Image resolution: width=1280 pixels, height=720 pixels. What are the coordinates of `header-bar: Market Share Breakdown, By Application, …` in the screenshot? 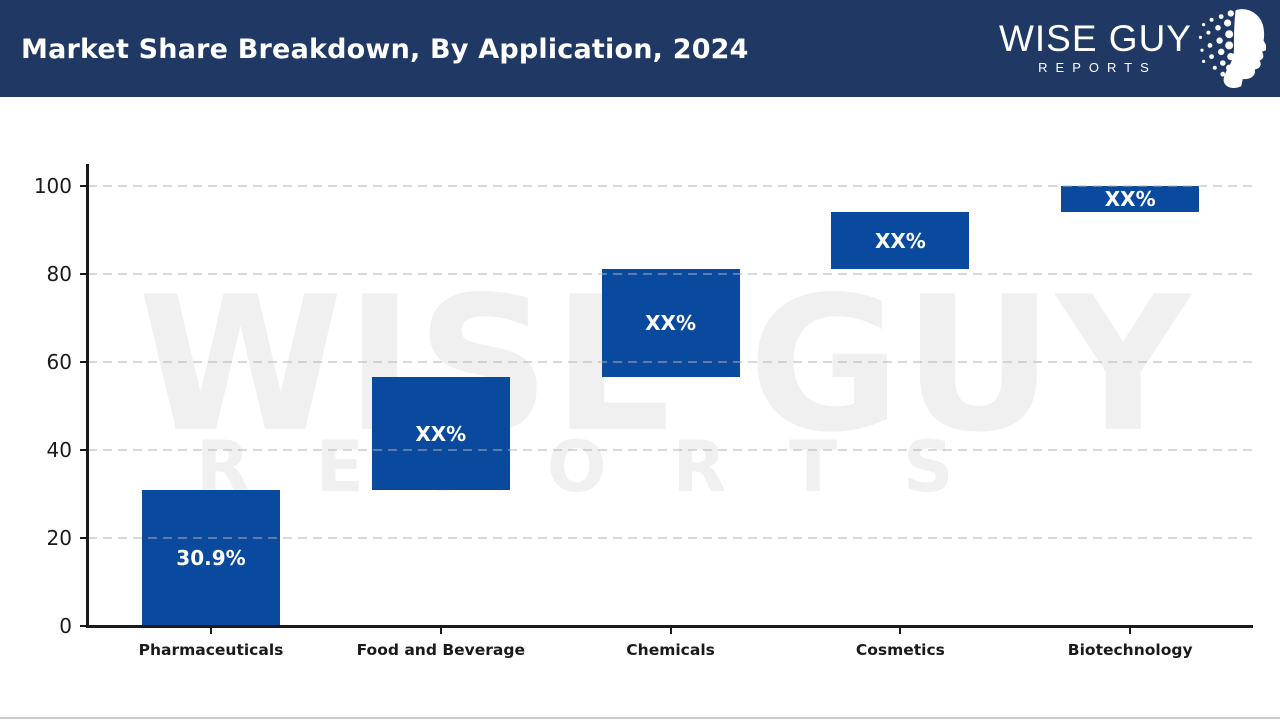 It's located at (640, 48).